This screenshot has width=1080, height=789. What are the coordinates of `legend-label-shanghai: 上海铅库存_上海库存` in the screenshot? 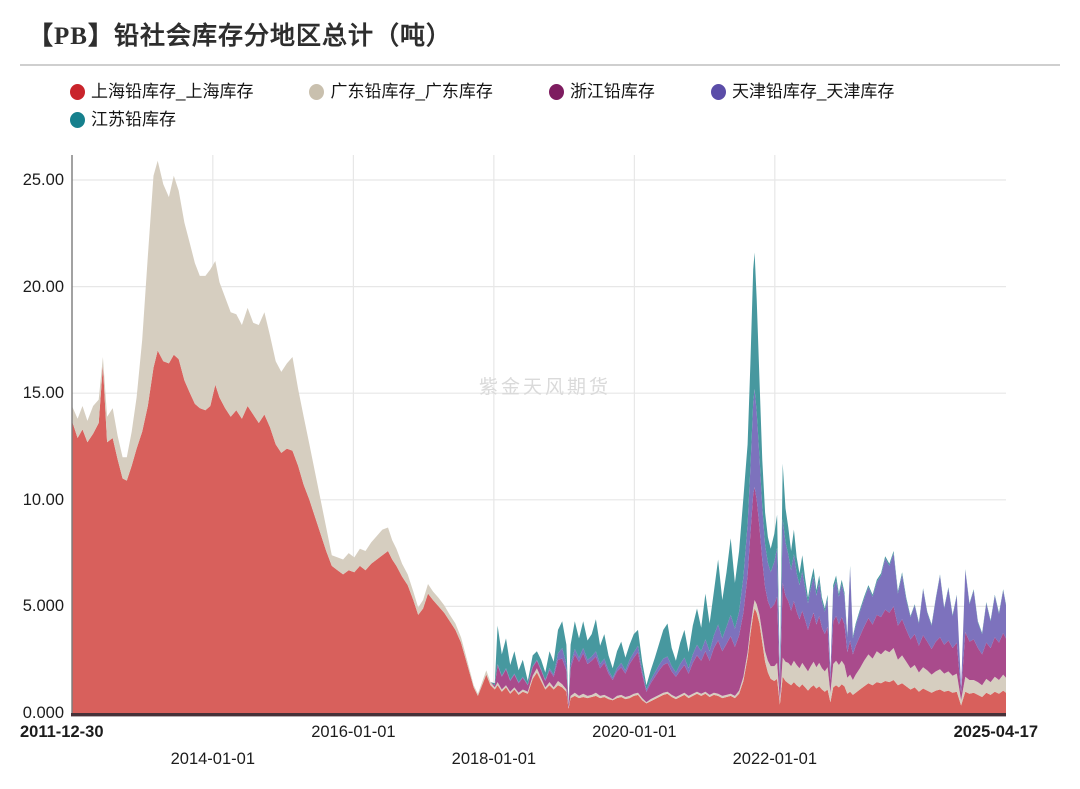 It's located at (172, 91).